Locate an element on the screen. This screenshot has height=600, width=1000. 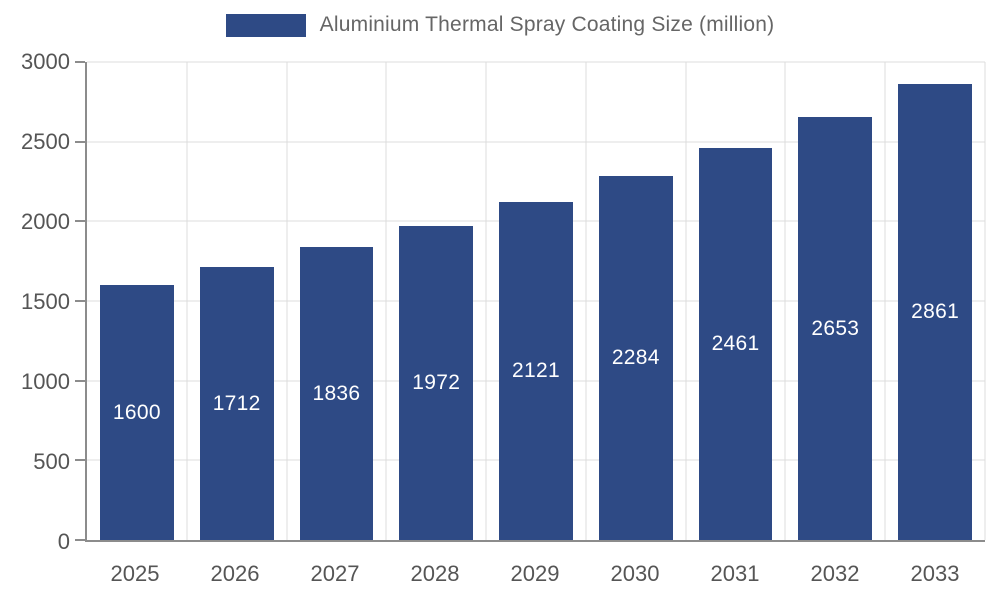
bar-value-label: 1712 is located at coordinates (236, 403).